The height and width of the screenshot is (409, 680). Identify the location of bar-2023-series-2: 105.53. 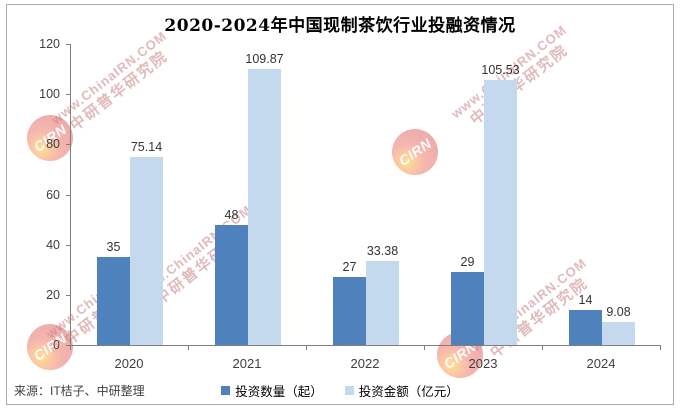
(500, 204).